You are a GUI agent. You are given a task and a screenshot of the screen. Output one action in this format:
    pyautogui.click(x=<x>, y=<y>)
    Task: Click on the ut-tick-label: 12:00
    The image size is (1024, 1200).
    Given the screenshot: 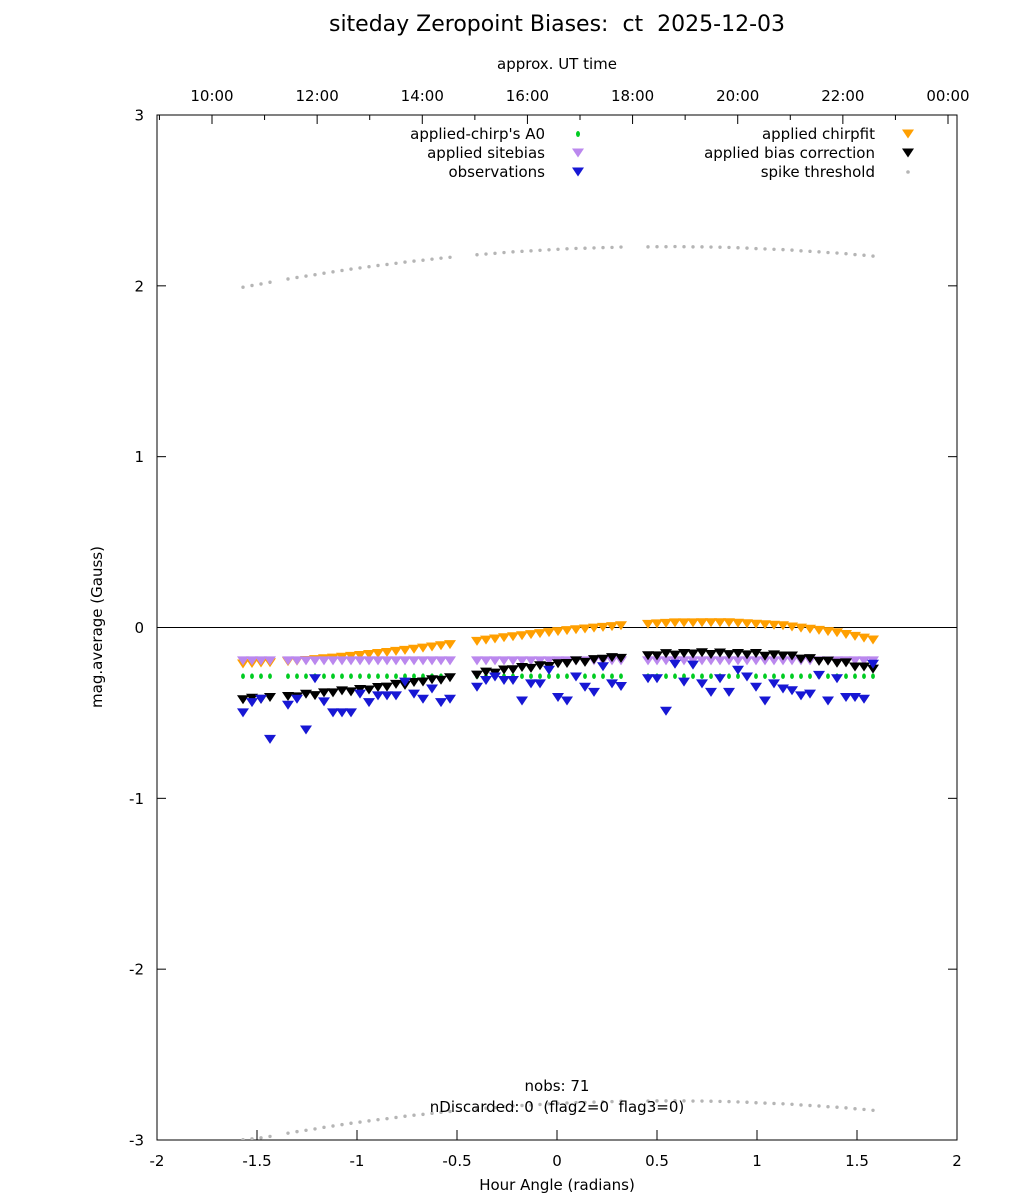 What is the action you would take?
    pyautogui.click(x=317, y=96)
    